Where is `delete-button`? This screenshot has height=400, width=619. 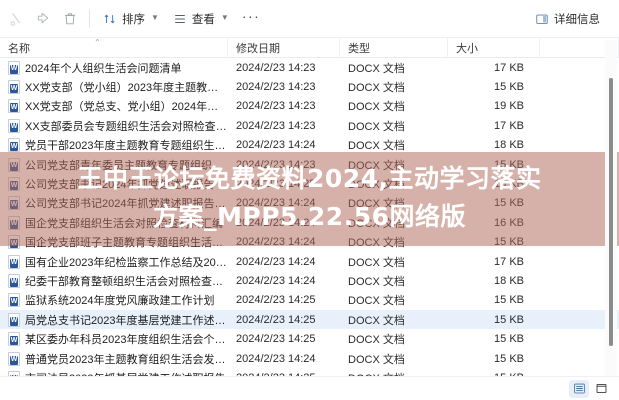
delete-button is located at coordinates (70, 19).